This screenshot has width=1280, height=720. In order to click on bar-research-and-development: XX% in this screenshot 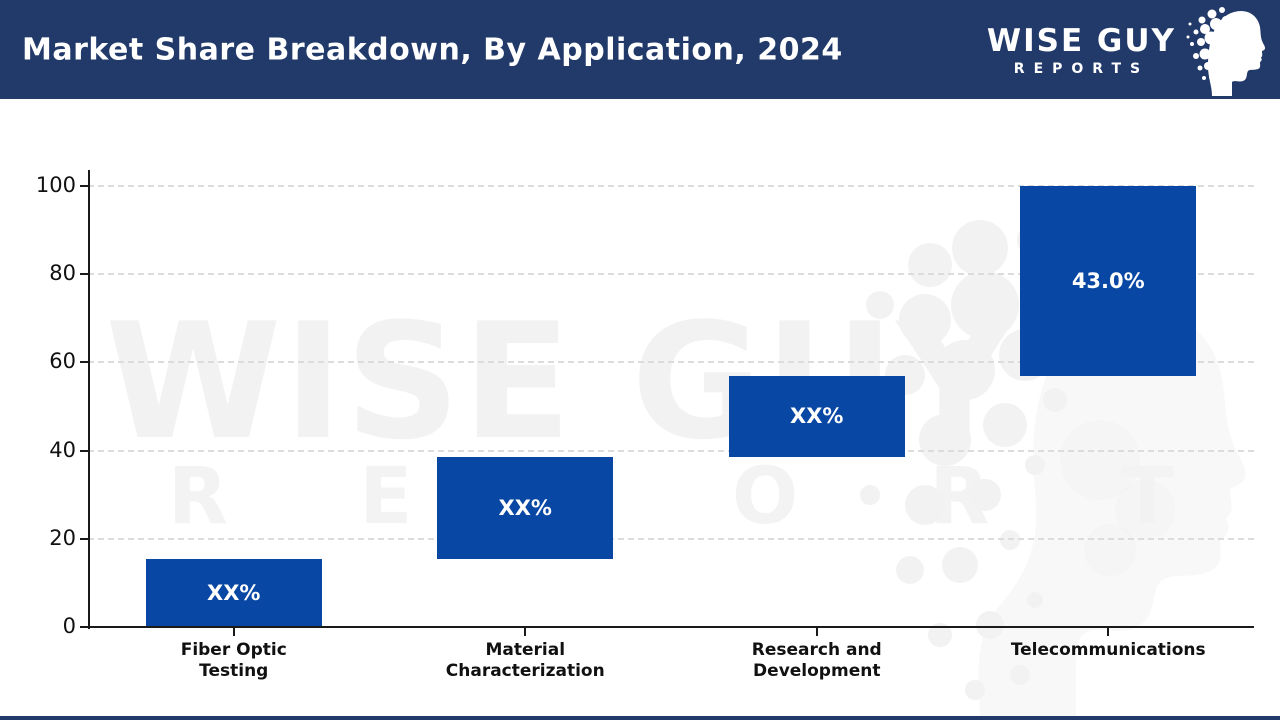, I will do `click(816, 416)`.